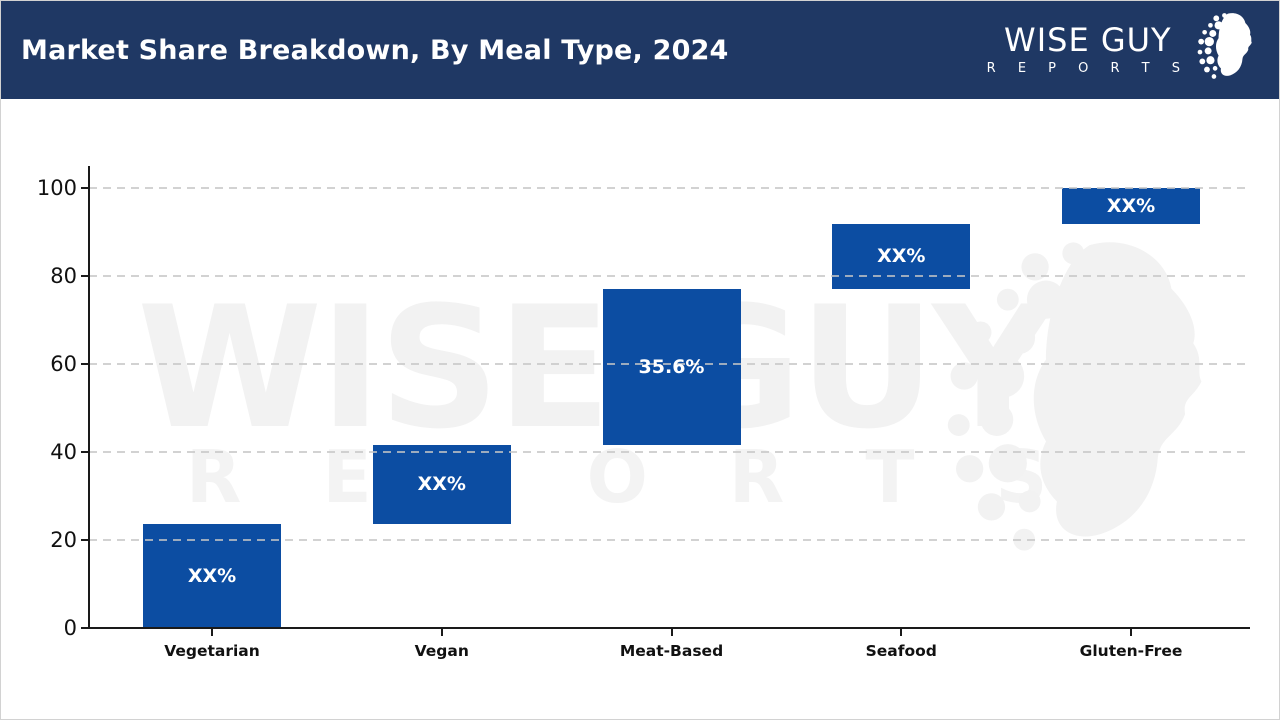 The image size is (1280, 720). Describe the element at coordinates (669, 627) in the screenshot. I see `x-axis-line` at that location.